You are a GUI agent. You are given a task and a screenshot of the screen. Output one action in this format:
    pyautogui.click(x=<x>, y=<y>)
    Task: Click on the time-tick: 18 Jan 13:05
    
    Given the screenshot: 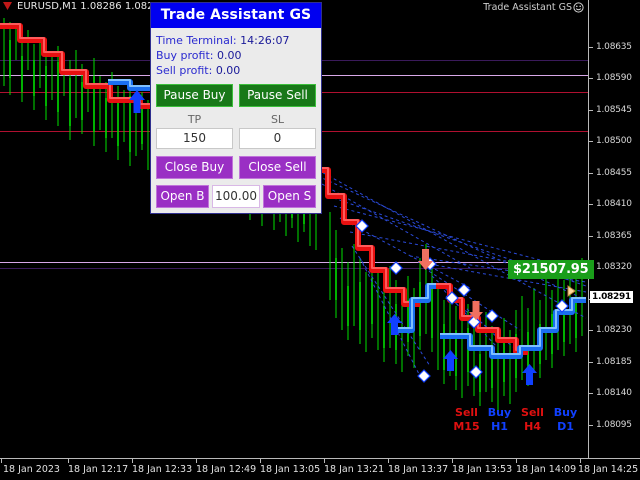 What is the action you would take?
    pyautogui.click(x=290, y=469)
    